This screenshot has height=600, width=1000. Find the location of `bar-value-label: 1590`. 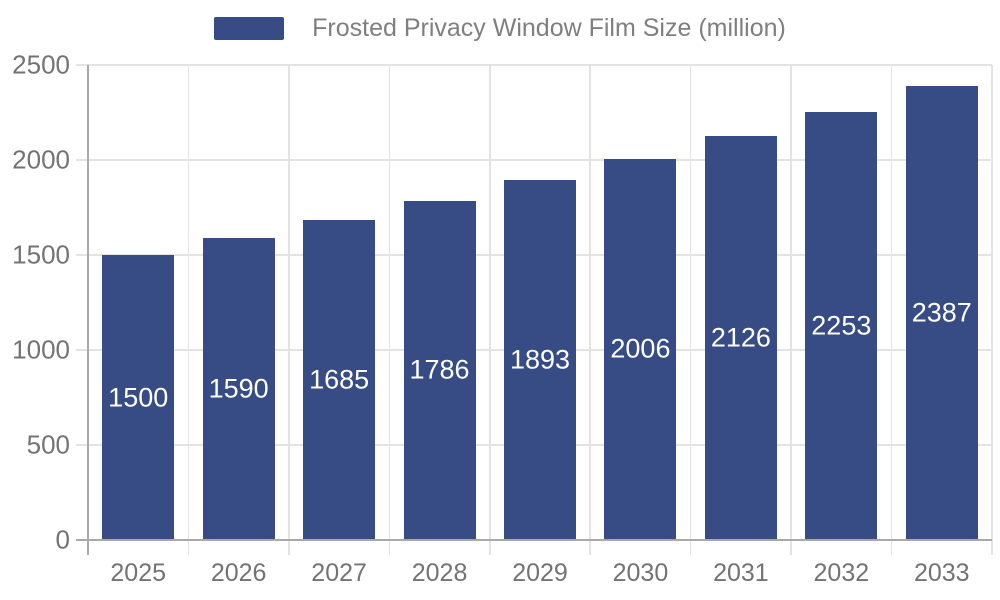

bar-value-label: 1590 is located at coordinates (238, 388).